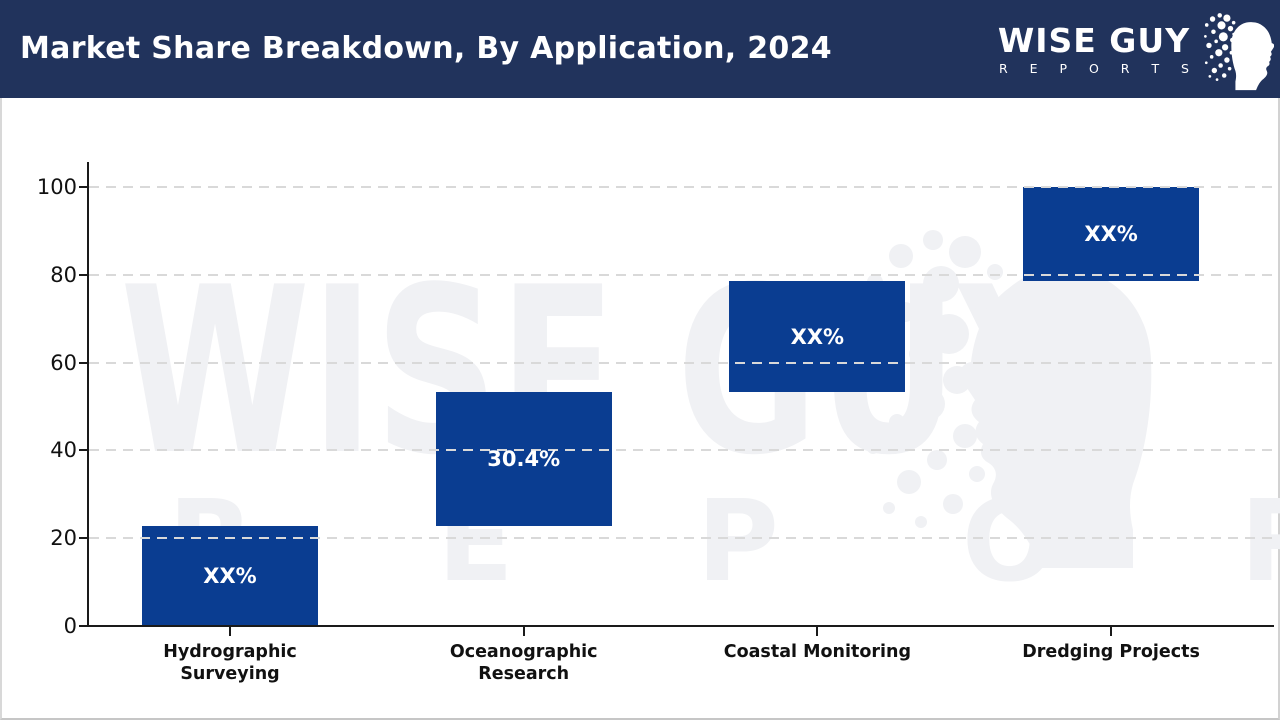  Describe the element at coordinates (88, 394) in the screenshot. I see `y-axis-line` at that location.